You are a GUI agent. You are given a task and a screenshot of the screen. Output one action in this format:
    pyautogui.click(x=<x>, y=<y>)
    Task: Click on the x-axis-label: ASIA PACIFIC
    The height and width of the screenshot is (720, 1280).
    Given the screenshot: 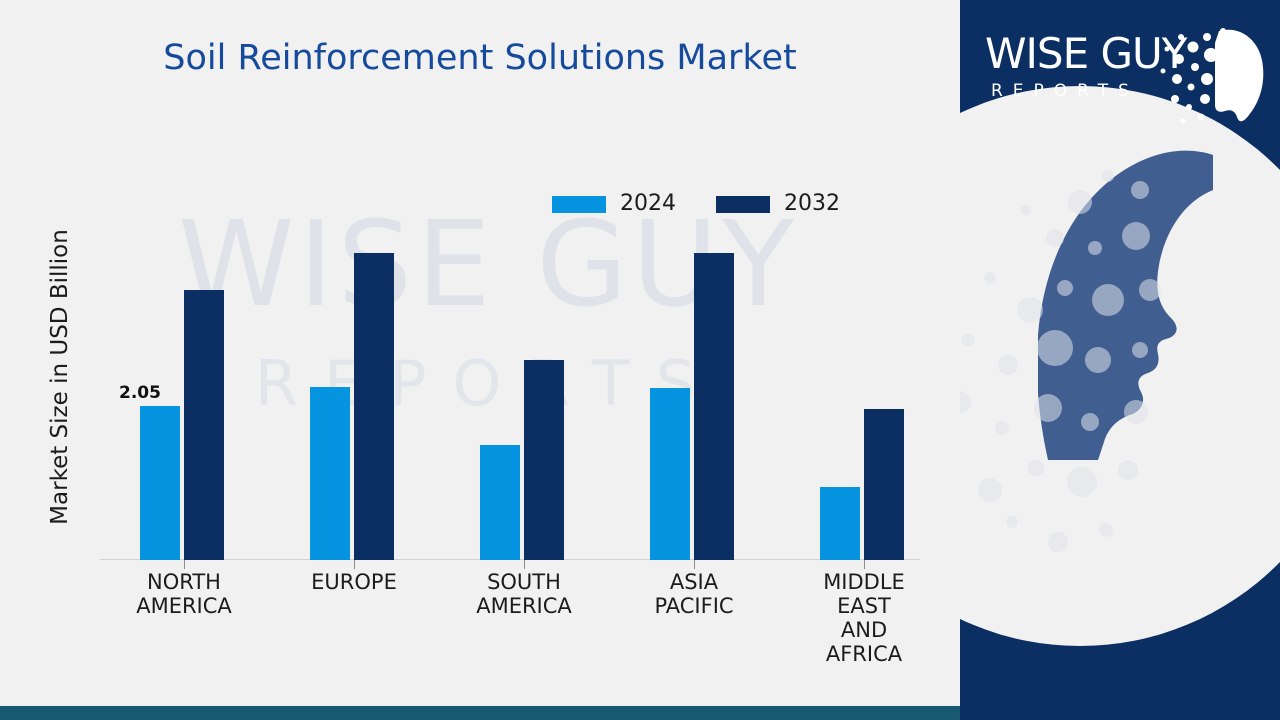 What is the action you would take?
    pyautogui.click(x=694, y=594)
    